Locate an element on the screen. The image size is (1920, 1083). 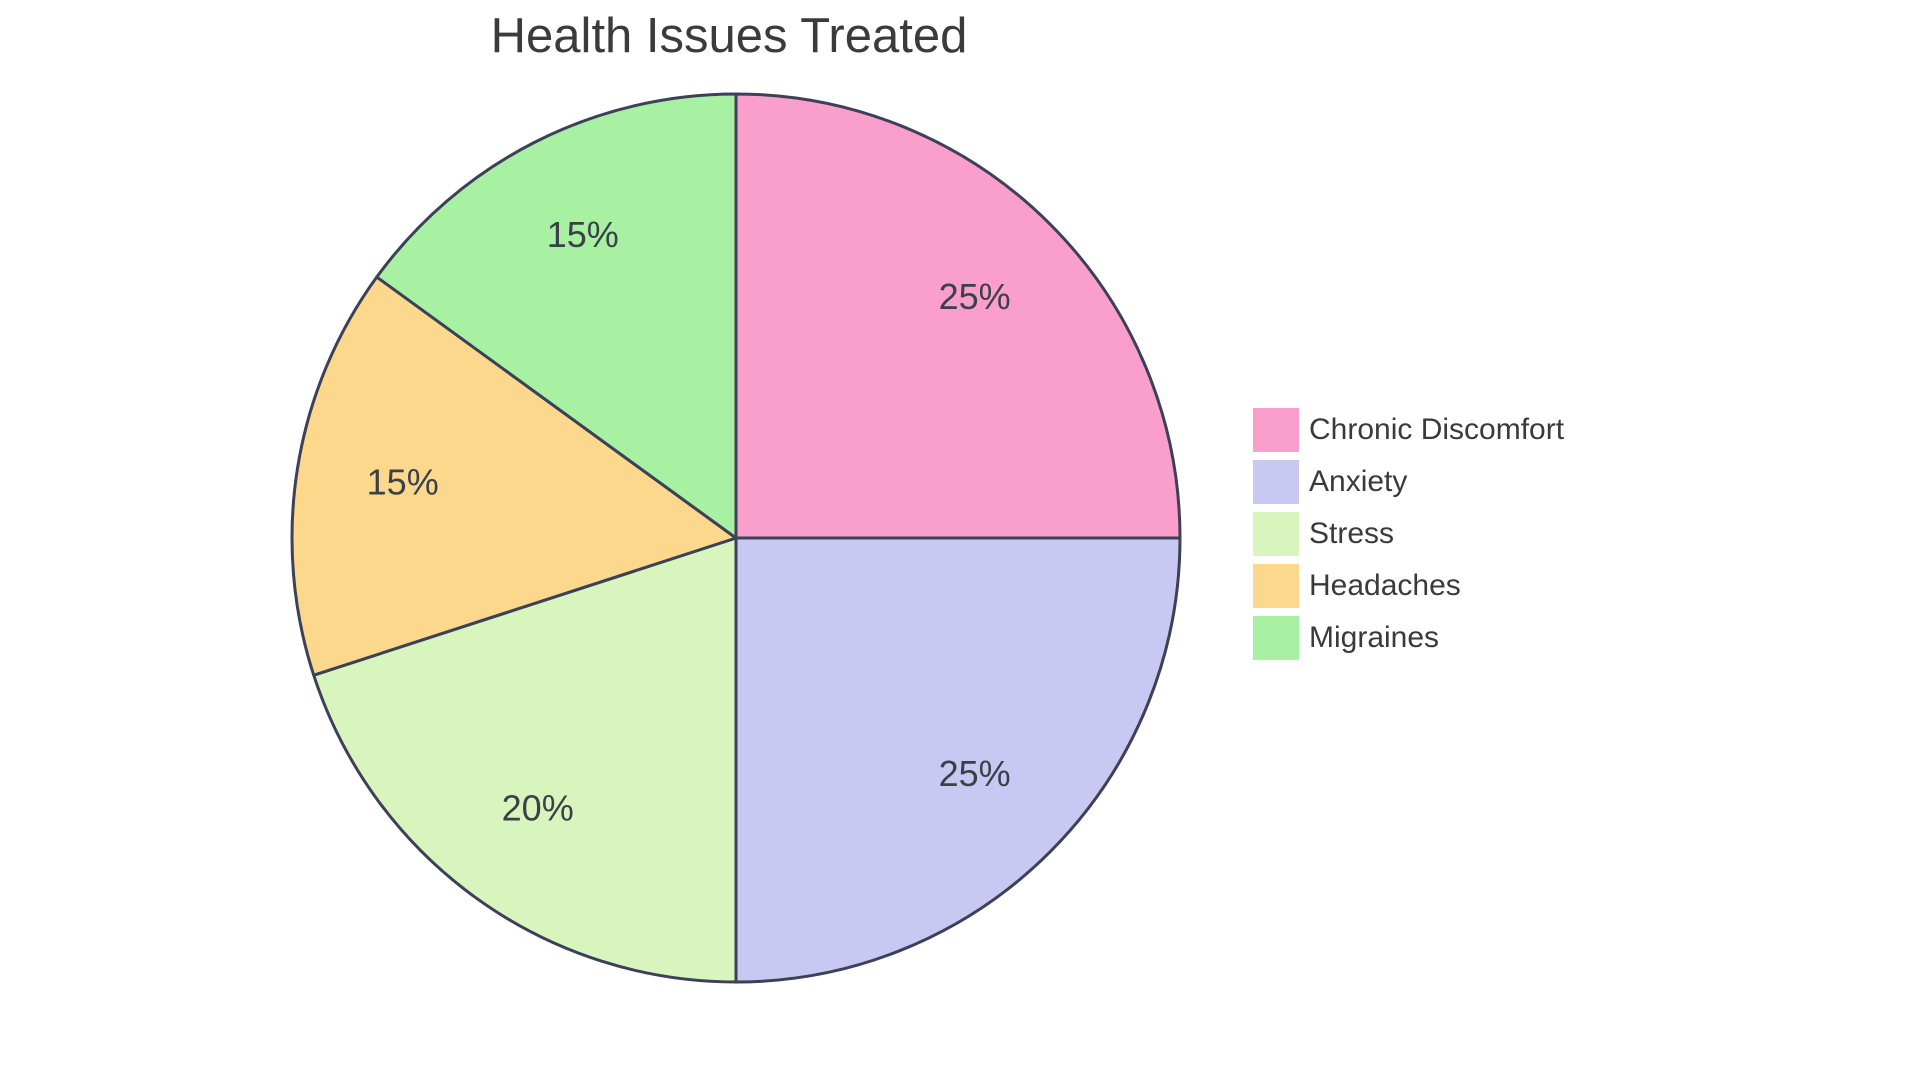
legend-item-headaches: Headaches is located at coordinates (1408, 586).